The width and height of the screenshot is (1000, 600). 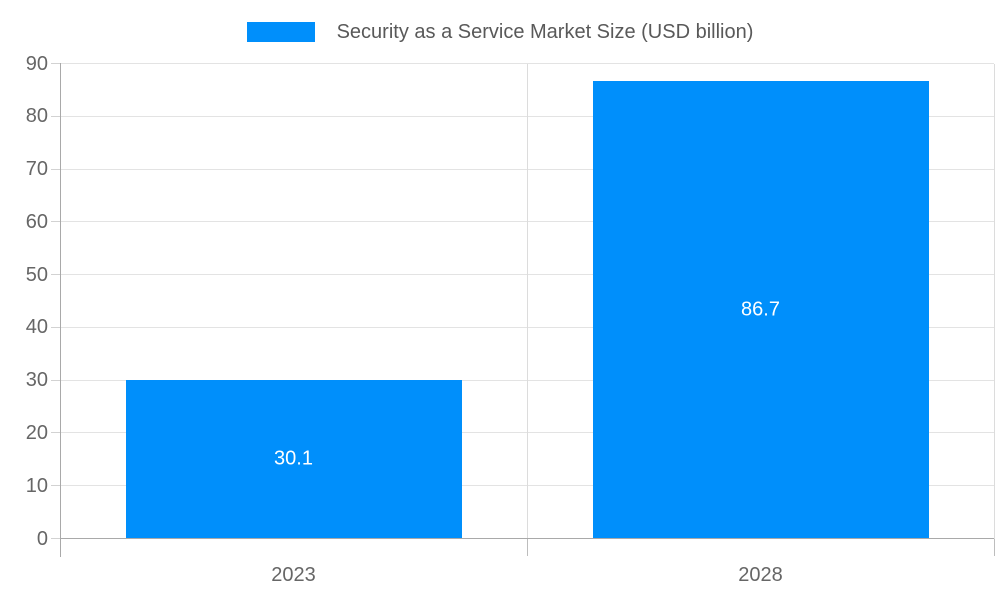 What do you see at coordinates (42, 538) in the screenshot?
I see `y-axis-label: 0` at bounding box center [42, 538].